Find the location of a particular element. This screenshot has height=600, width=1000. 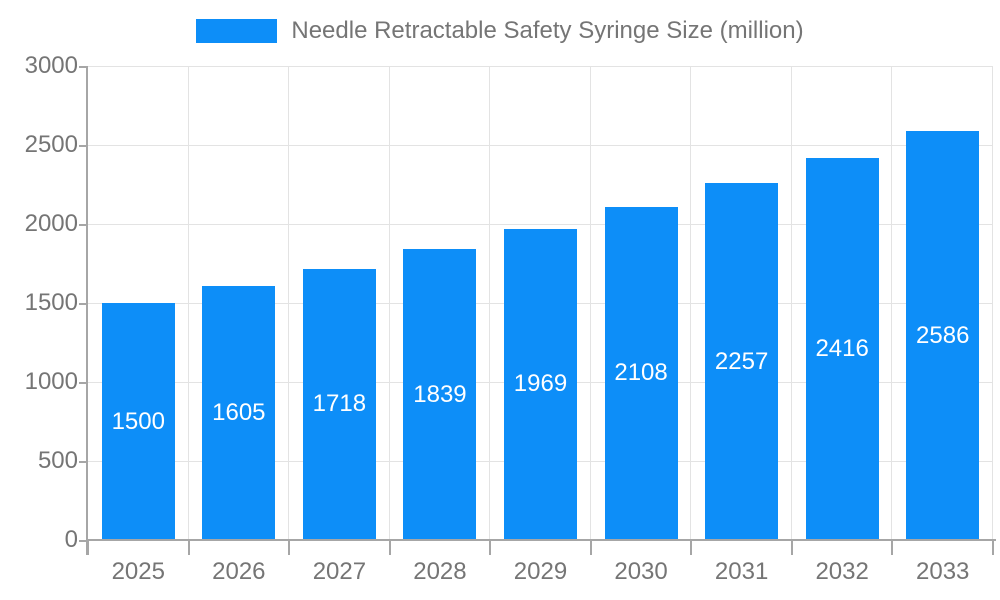

y-tick-label-0: 0 is located at coordinates (71, 539).